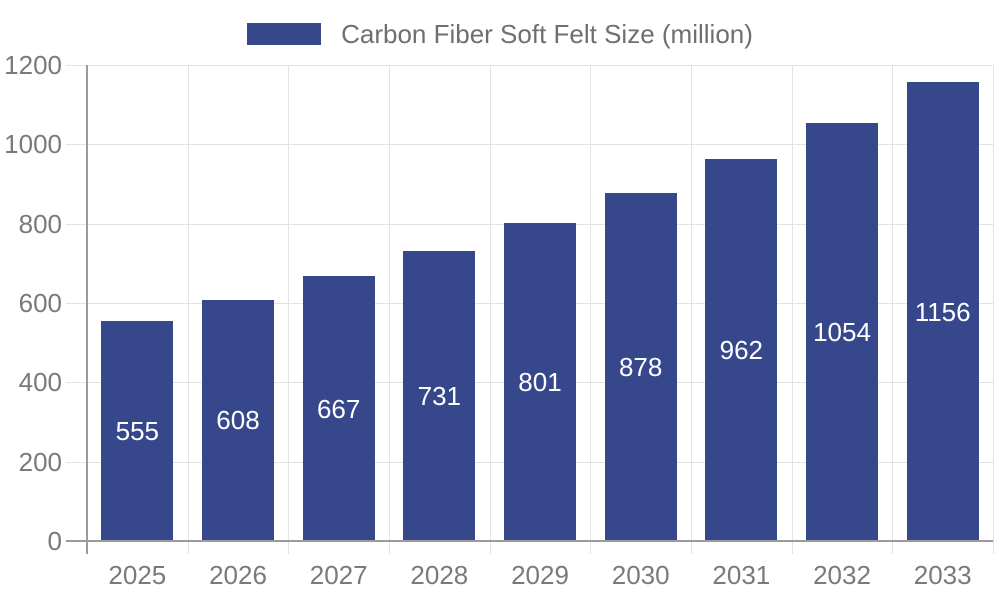 Image resolution: width=1000 pixels, height=600 pixels. I want to click on bar-value-label: 1054, so click(842, 331).